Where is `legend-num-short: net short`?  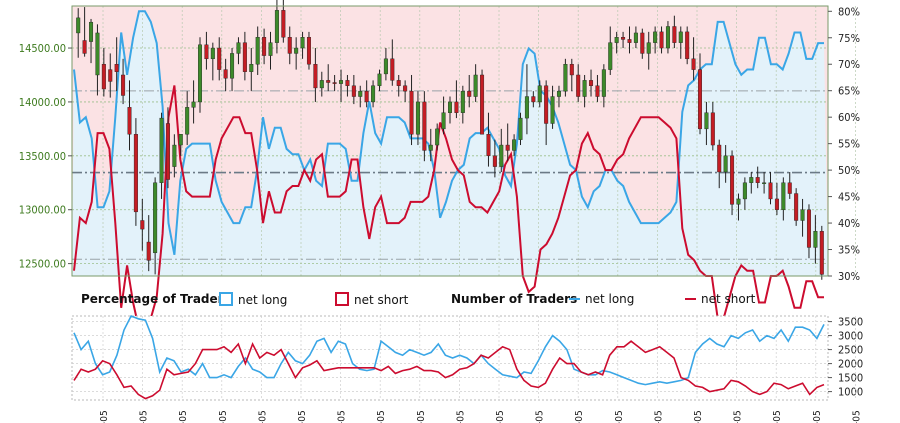
legend-num-short: net short is located at coordinates (720, 299).